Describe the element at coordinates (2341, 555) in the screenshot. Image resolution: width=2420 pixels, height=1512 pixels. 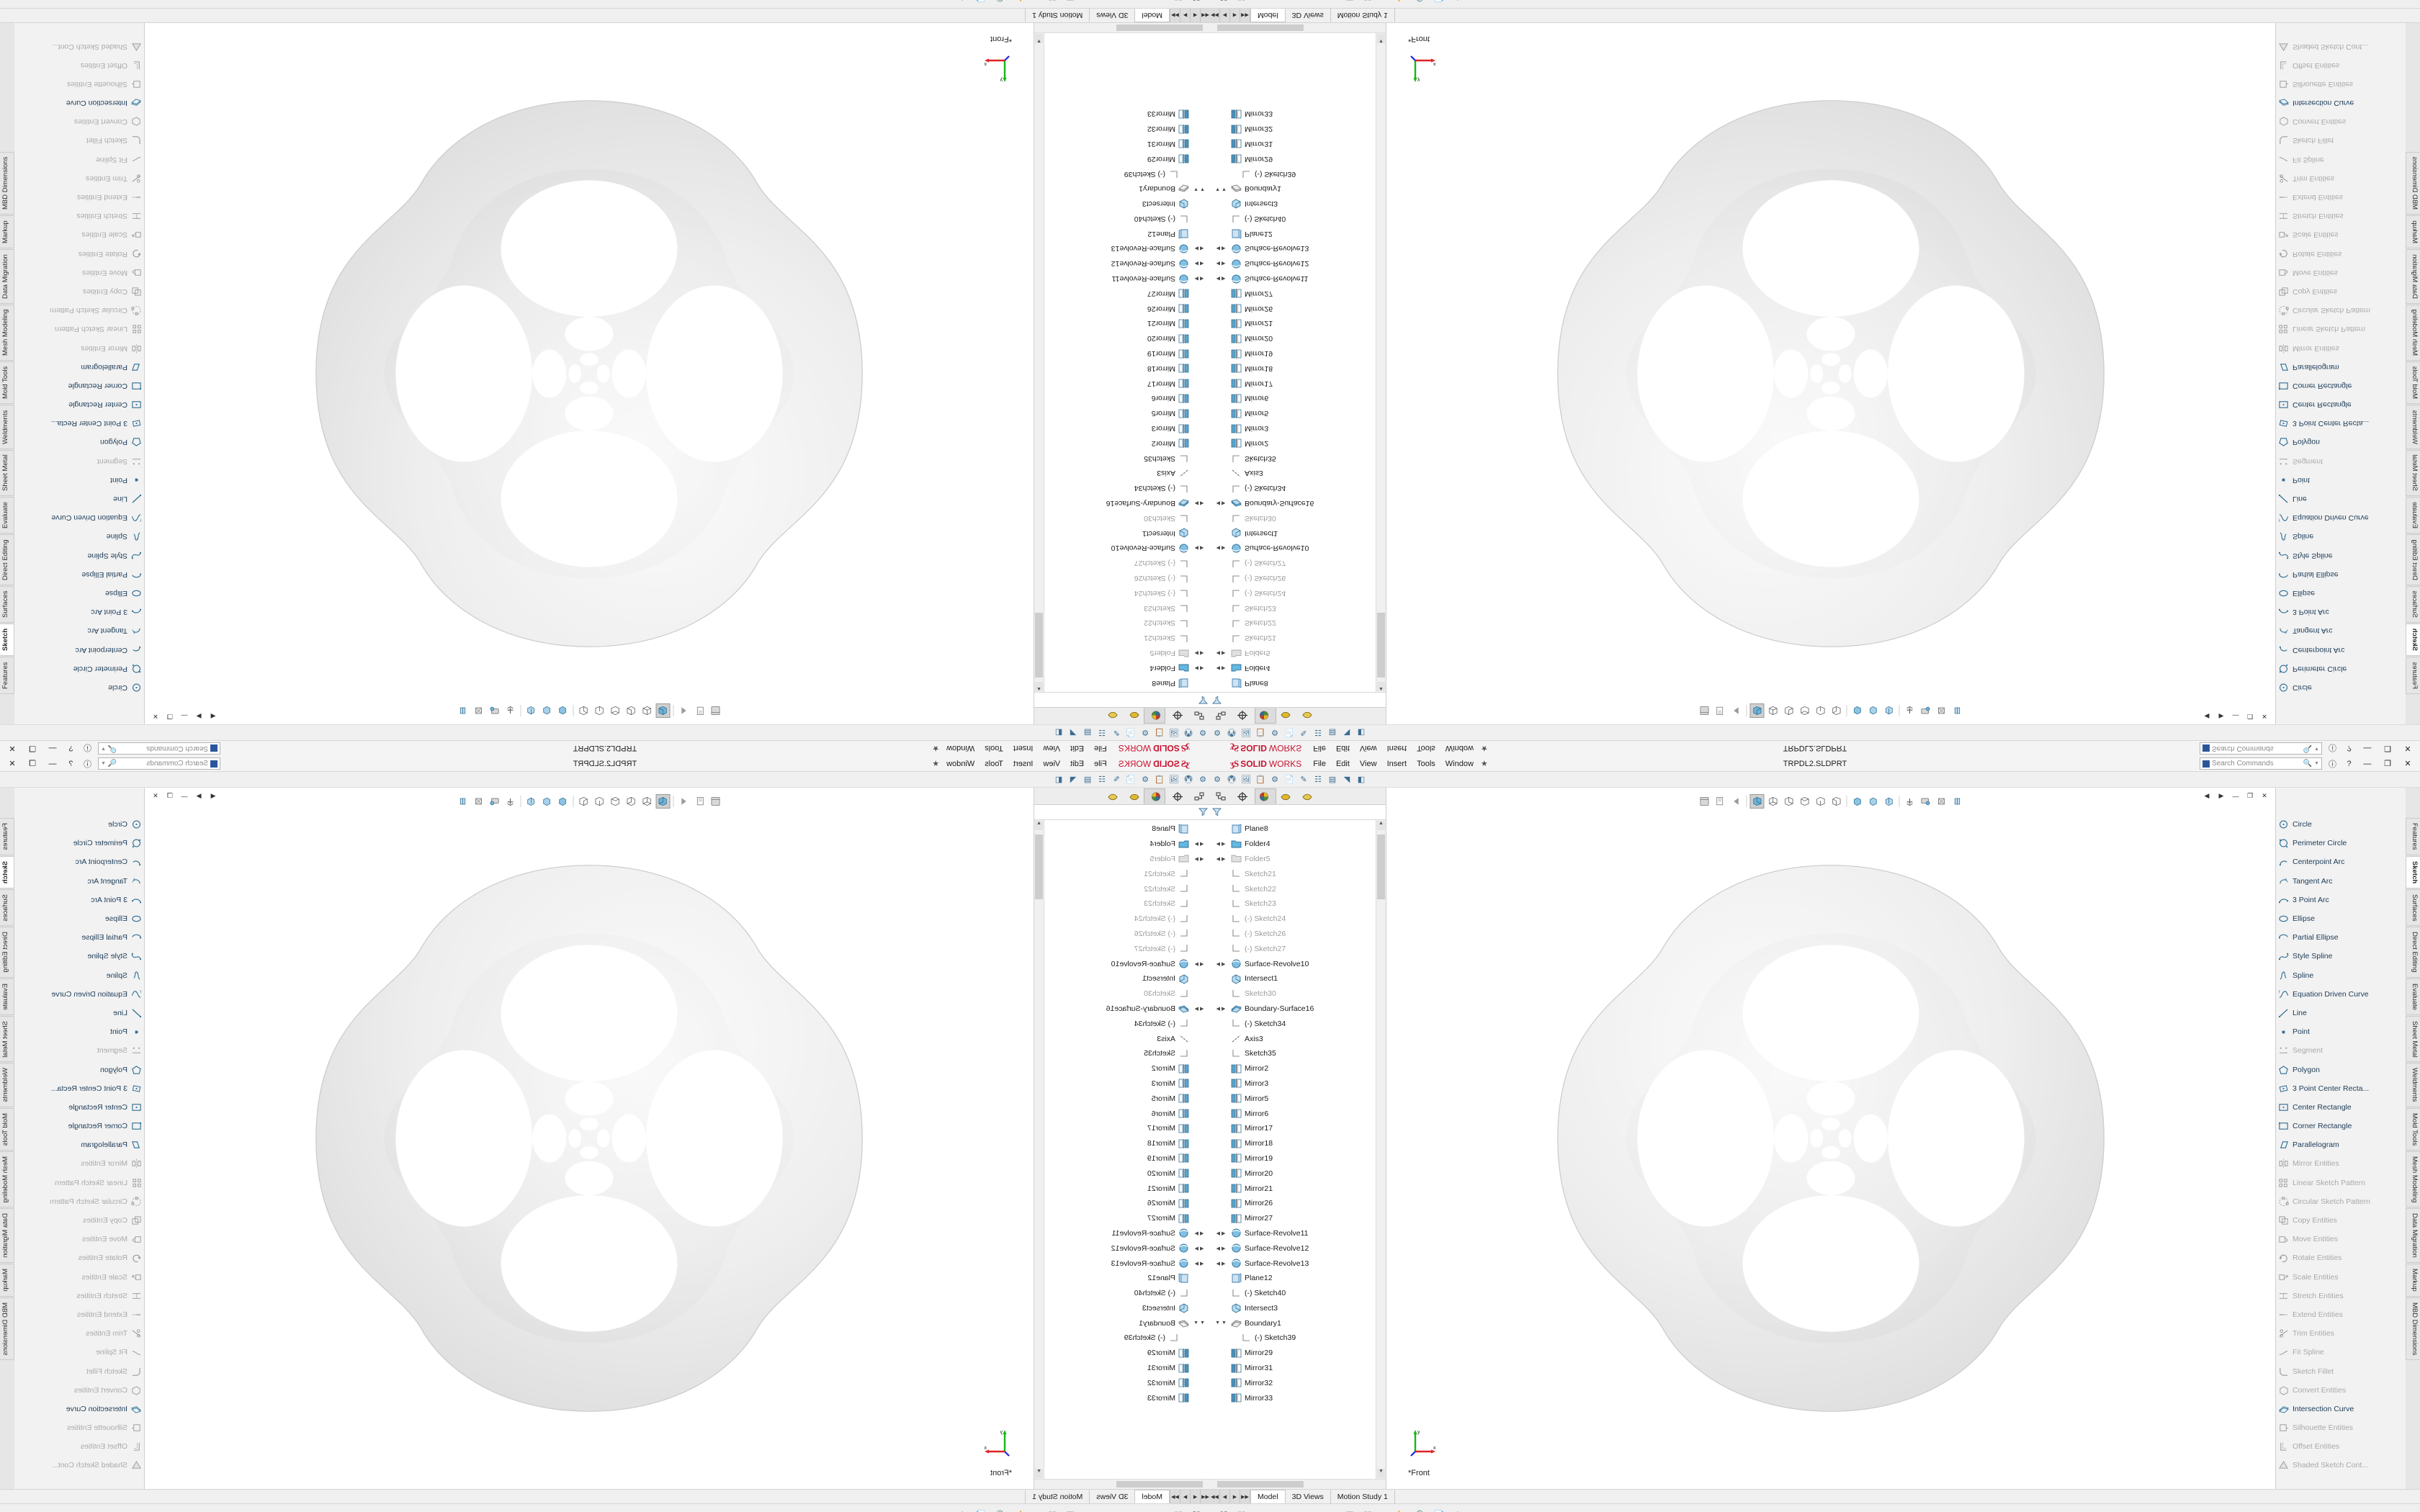
I see `sketch-command-style-spline: Style Spline` at that location.